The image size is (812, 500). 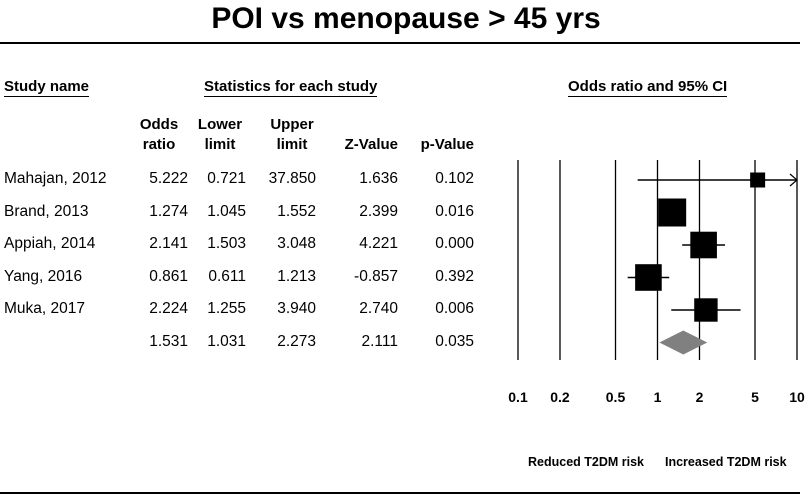 What do you see at coordinates (168, 178) in the screenshot?
I see `study-or-cell: 5.222` at bounding box center [168, 178].